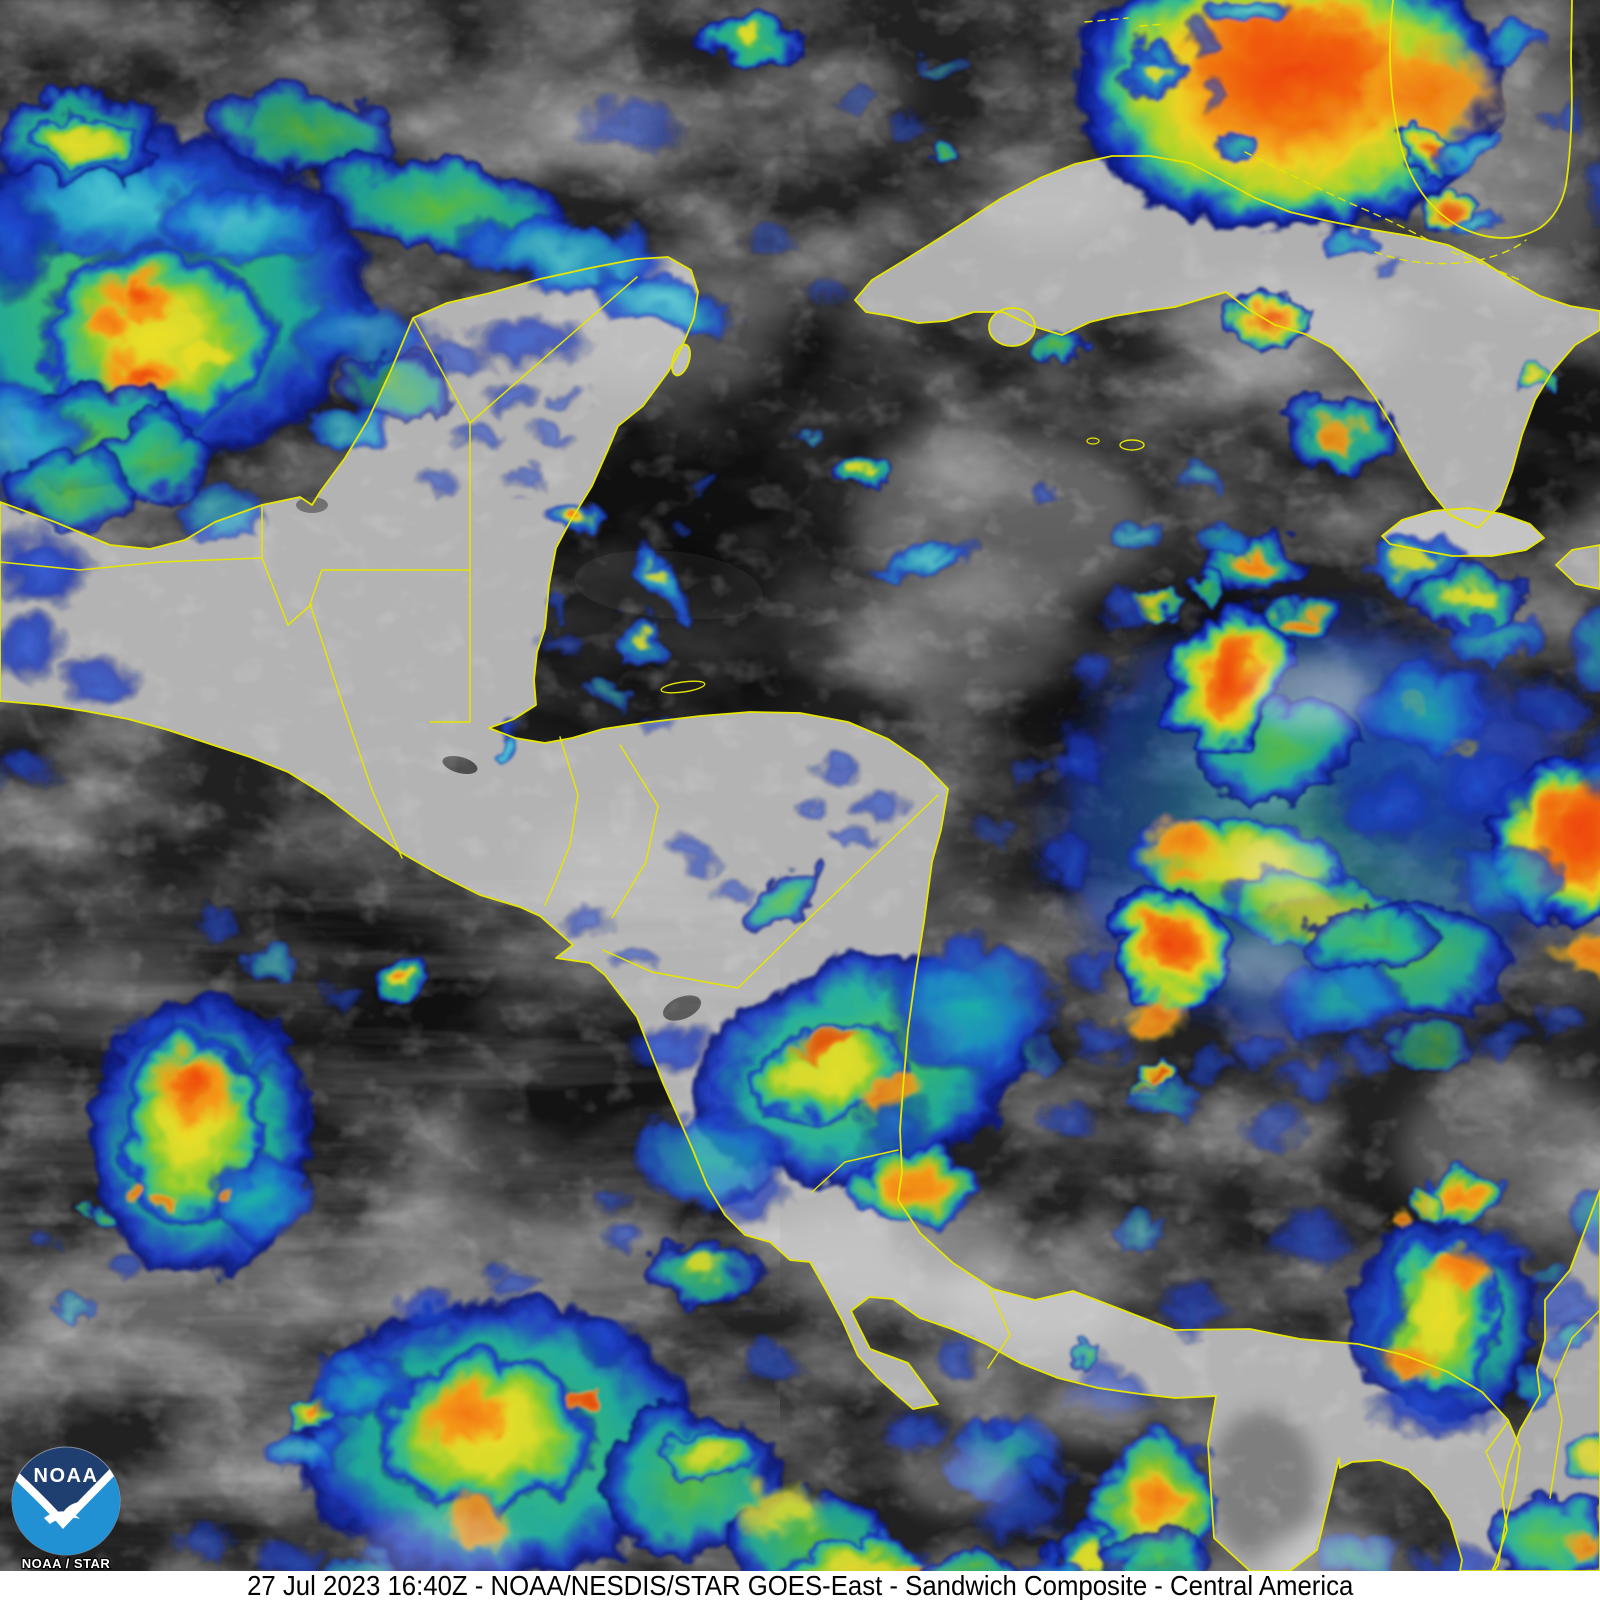 The image size is (1600, 1600). I want to click on noaa-logo-text: NOAA, so click(66, 1476).